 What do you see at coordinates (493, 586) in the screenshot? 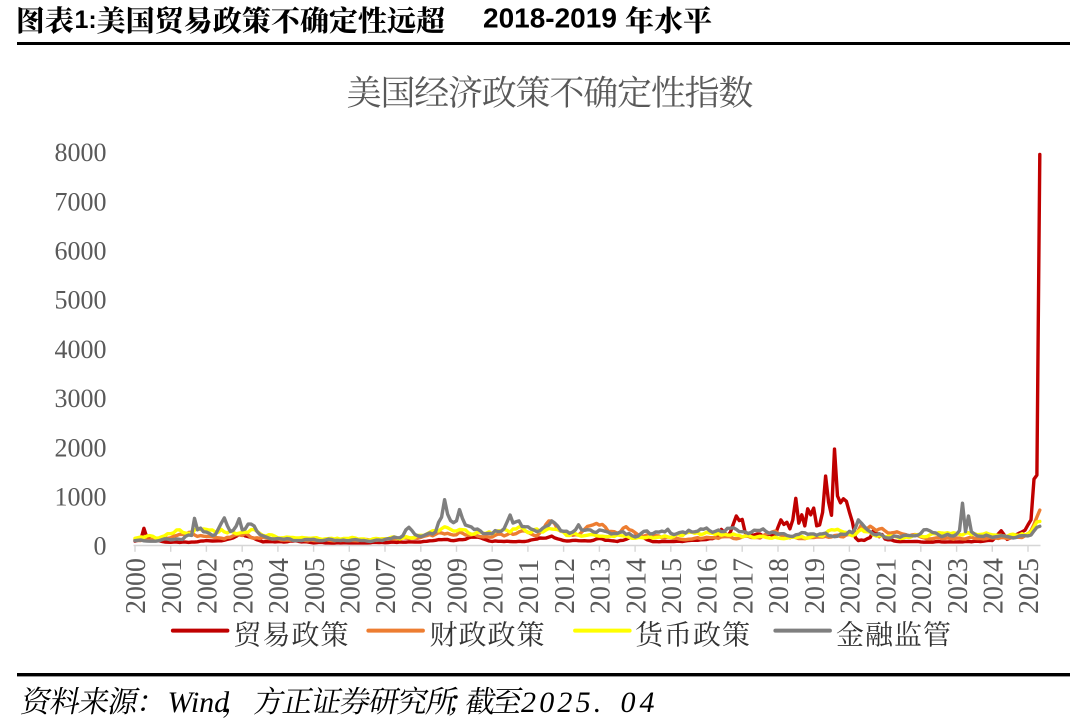
I see `svg-text: 2010` at bounding box center [493, 586].